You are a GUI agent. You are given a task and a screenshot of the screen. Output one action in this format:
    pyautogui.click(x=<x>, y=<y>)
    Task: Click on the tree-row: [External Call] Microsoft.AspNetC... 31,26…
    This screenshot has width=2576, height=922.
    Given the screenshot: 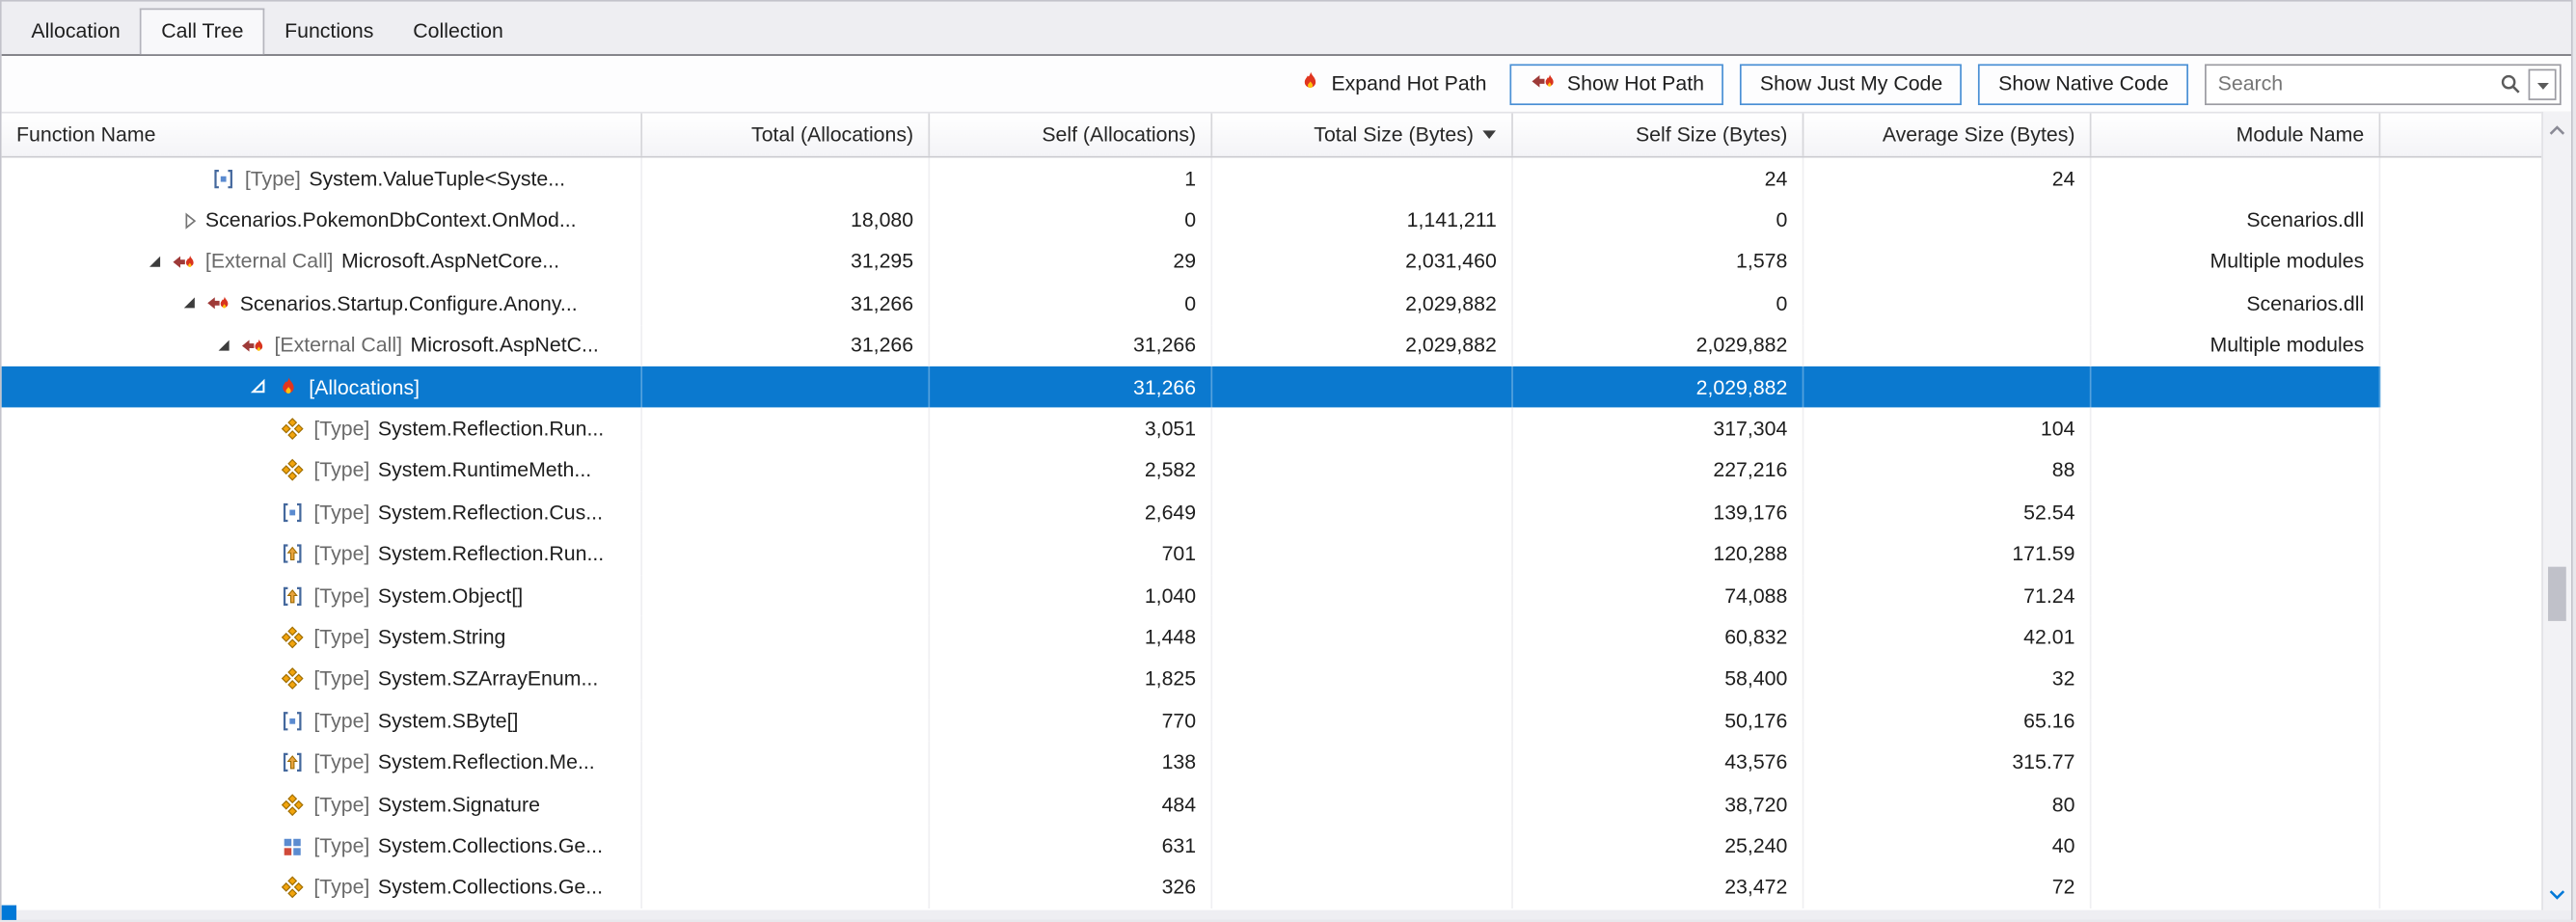 What is the action you would take?
    pyautogui.click(x=1191, y=345)
    